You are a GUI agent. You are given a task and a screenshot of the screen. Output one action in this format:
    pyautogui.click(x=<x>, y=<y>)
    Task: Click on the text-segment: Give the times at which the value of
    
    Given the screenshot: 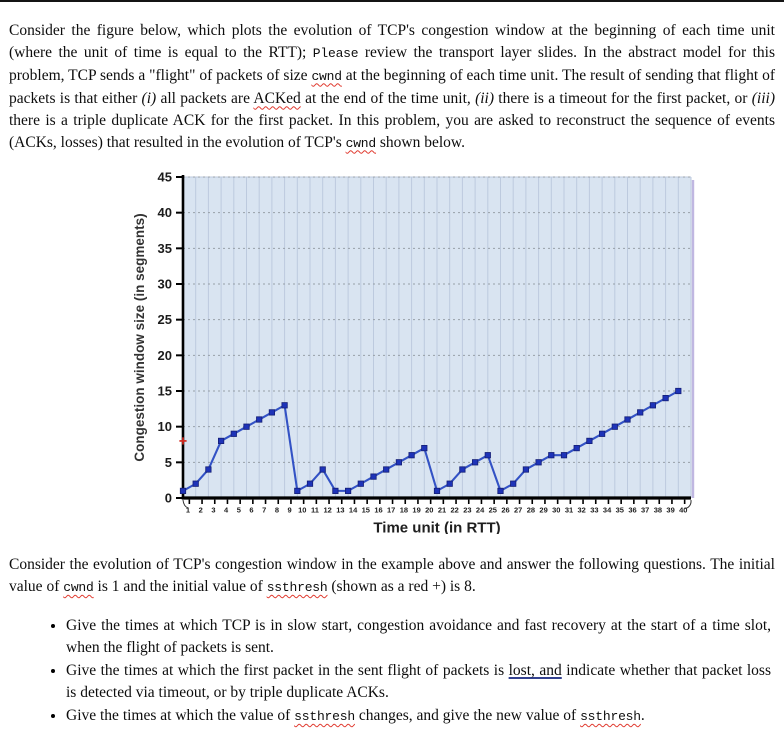 What is the action you would take?
    pyautogui.click(x=180, y=715)
    